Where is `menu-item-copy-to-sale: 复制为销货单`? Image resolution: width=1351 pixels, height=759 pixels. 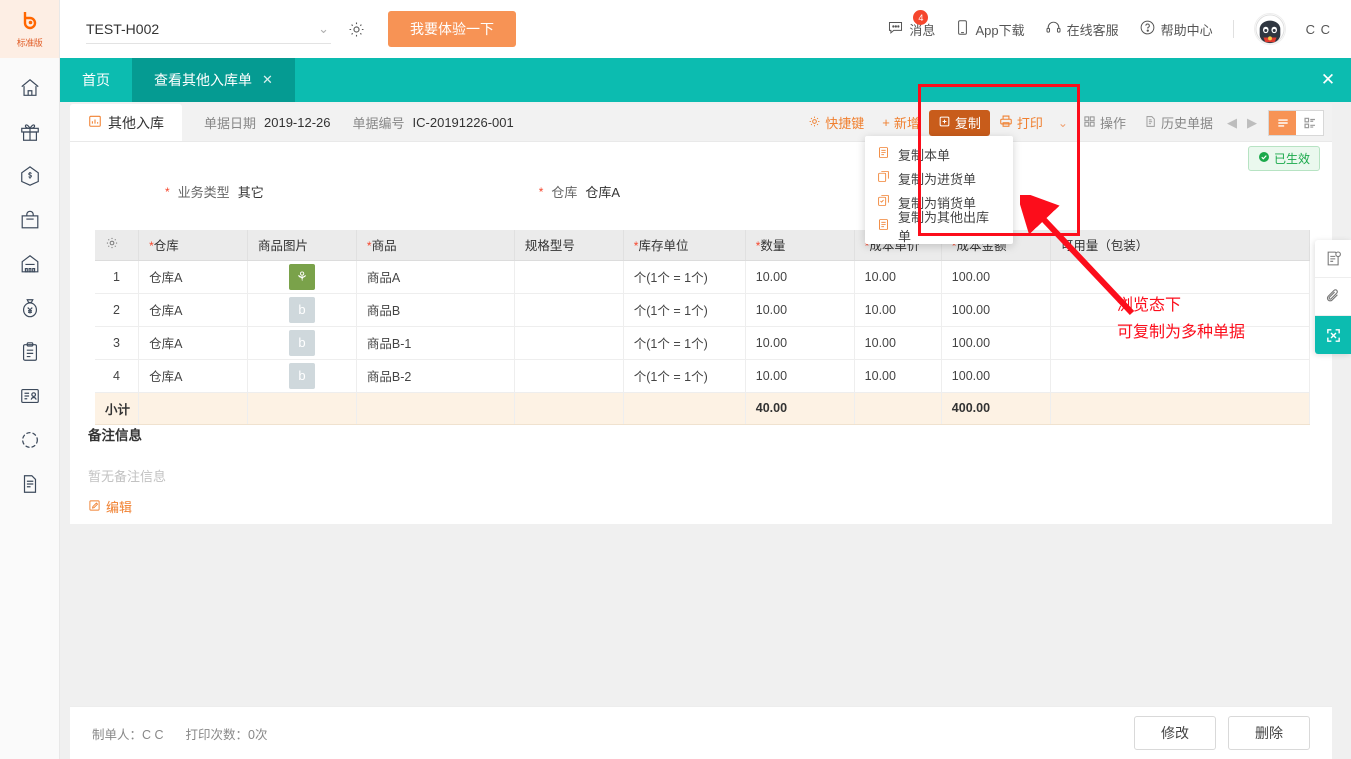 menu-item-copy-to-sale: 复制为销货单 is located at coordinates (939, 202).